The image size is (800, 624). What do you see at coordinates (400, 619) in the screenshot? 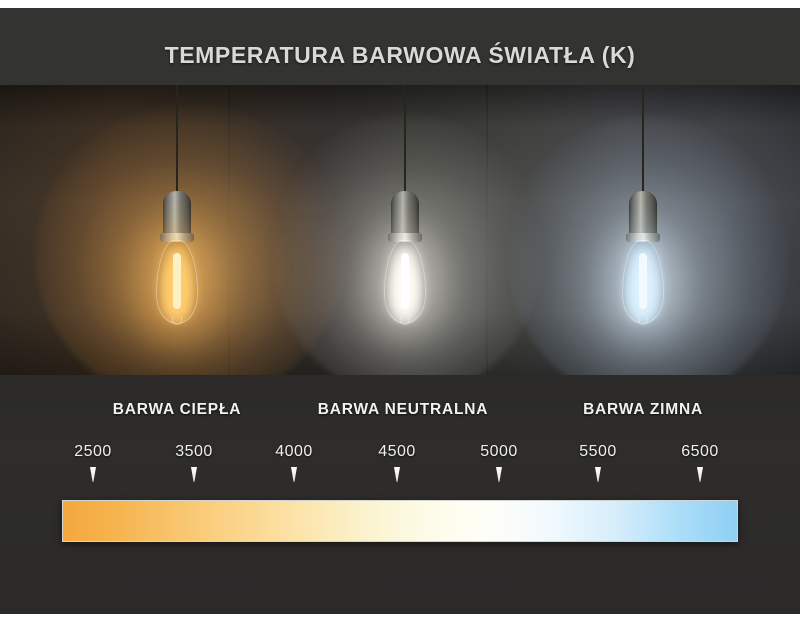
I see `bottom-margin-strip` at bounding box center [400, 619].